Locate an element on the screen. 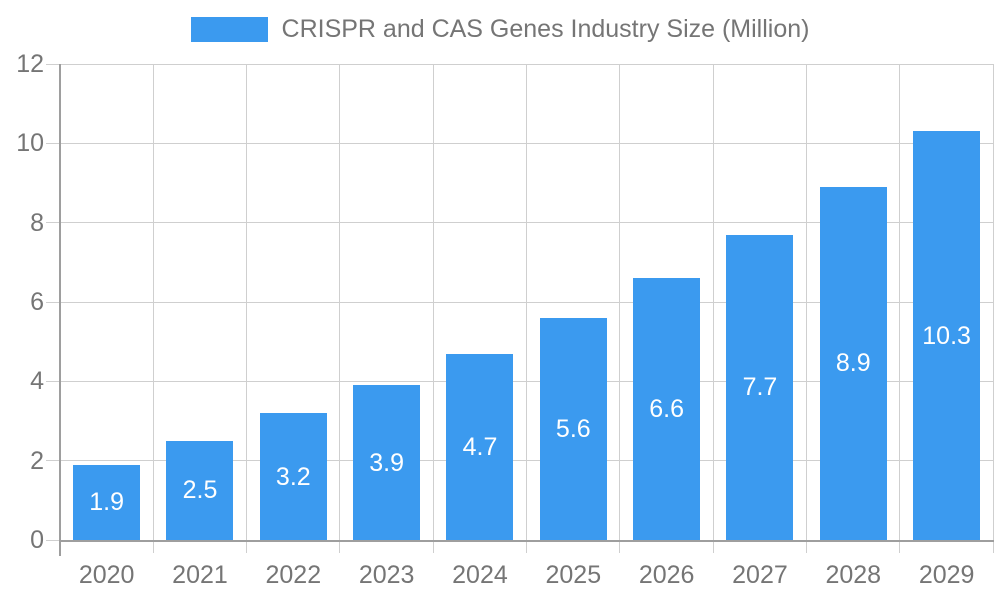 Image resolution: width=1000 pixels, height=600 pixels. x-axis-line is located at coordinates (526, 540).